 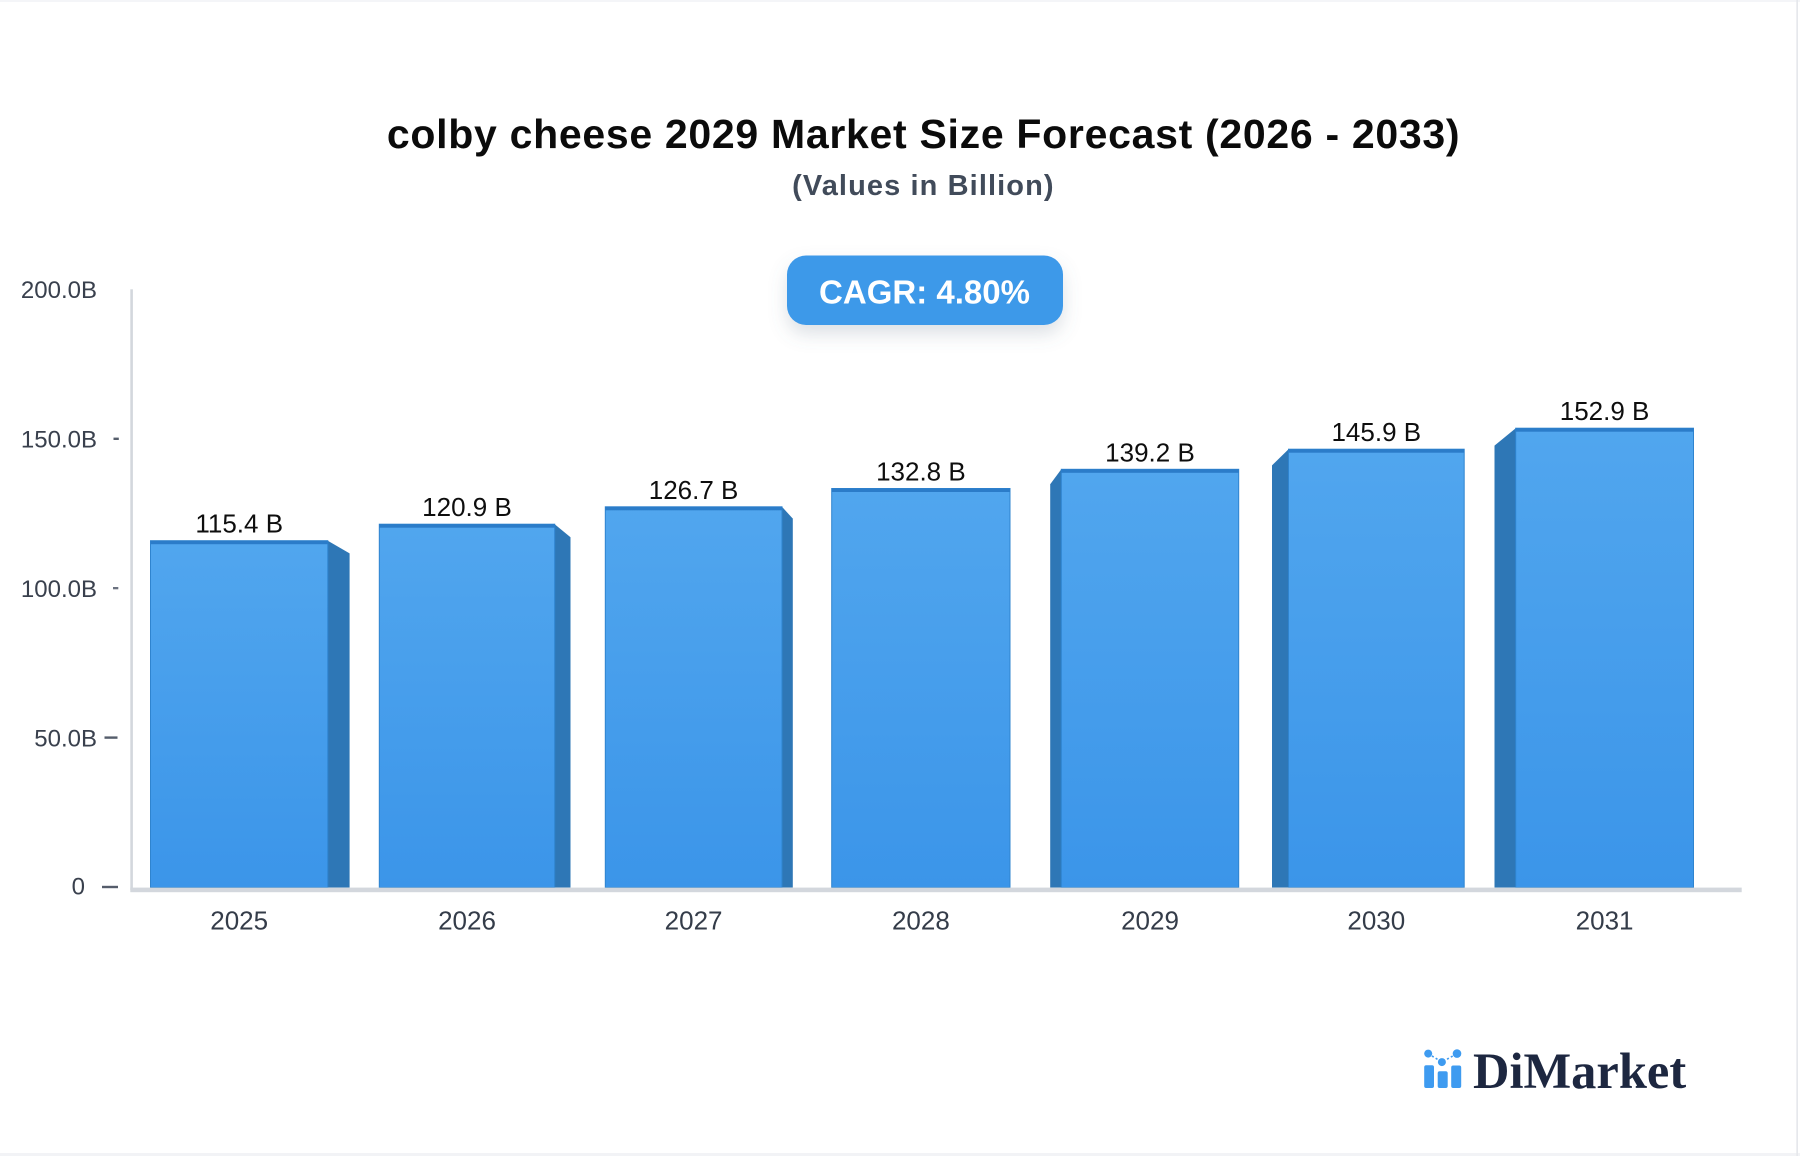 I want to click on svg-text: 2031, so click(x=1605, y=921).